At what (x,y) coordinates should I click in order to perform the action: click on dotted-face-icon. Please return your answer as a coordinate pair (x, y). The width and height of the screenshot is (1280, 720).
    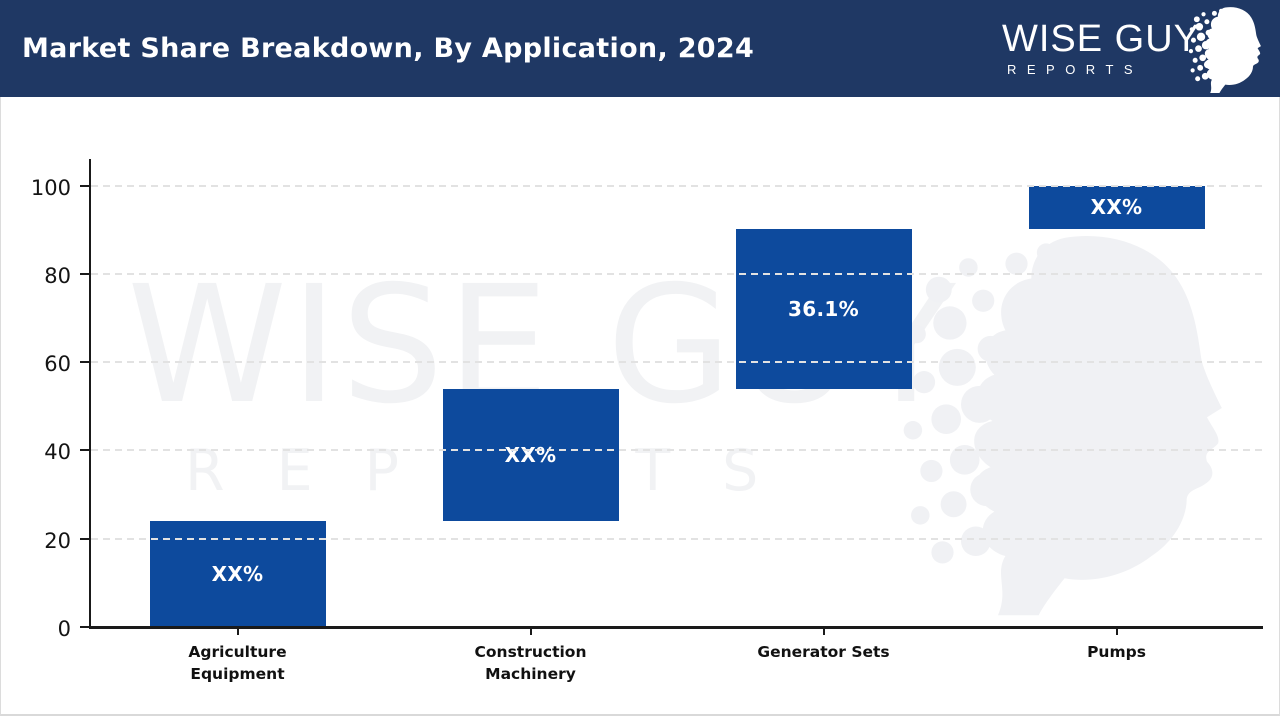
    Looking at the image, I should click on (1224, 49).